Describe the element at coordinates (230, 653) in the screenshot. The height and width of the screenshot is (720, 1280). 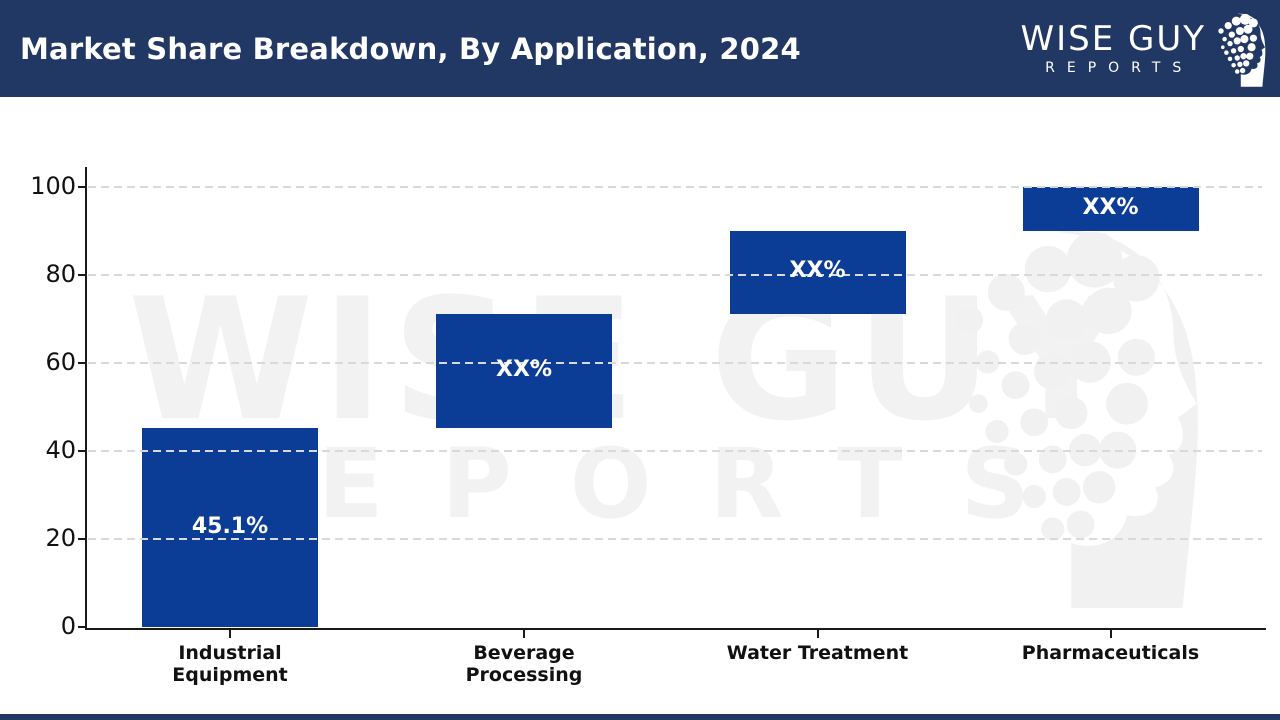
I see `x-category-label-line: Industrial` at that location.